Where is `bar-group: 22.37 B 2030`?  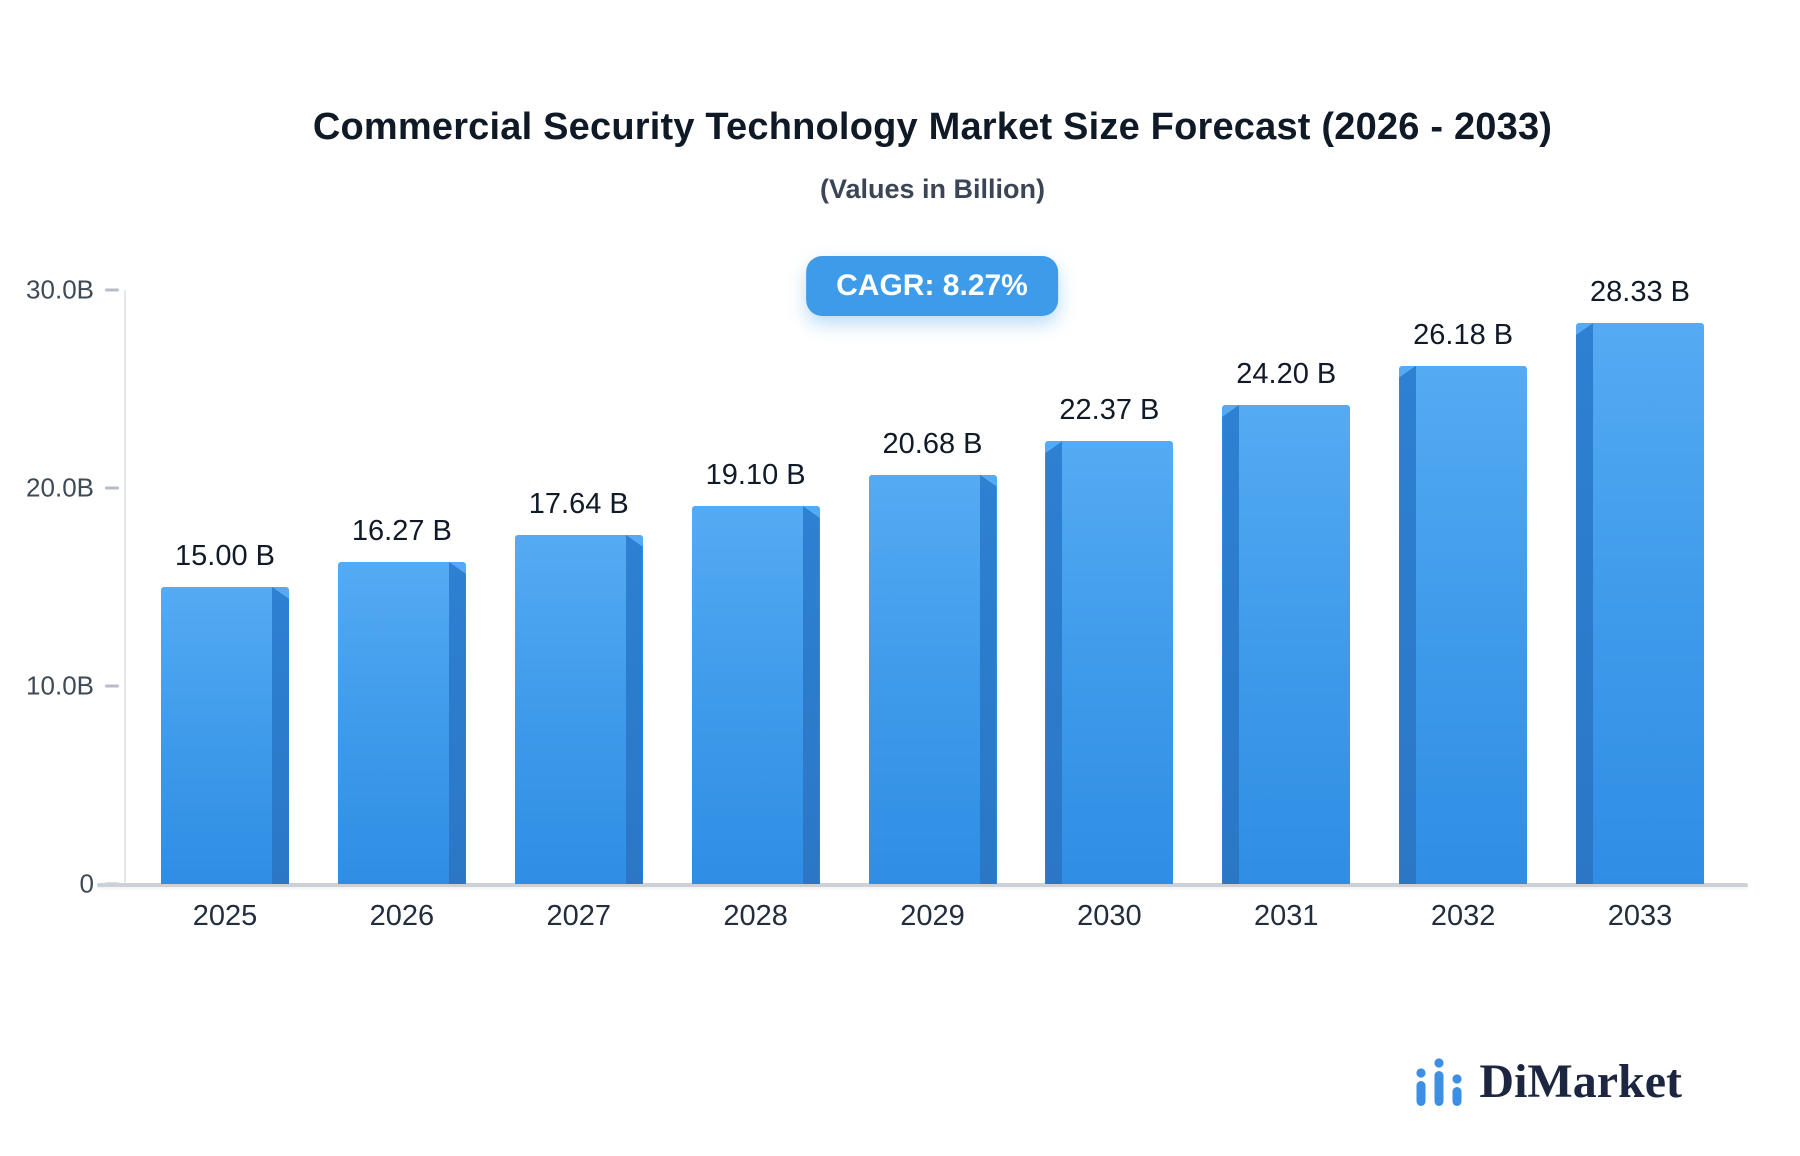 bar-group: 22.37 B 2030 is located at coordinates (1109, 611).